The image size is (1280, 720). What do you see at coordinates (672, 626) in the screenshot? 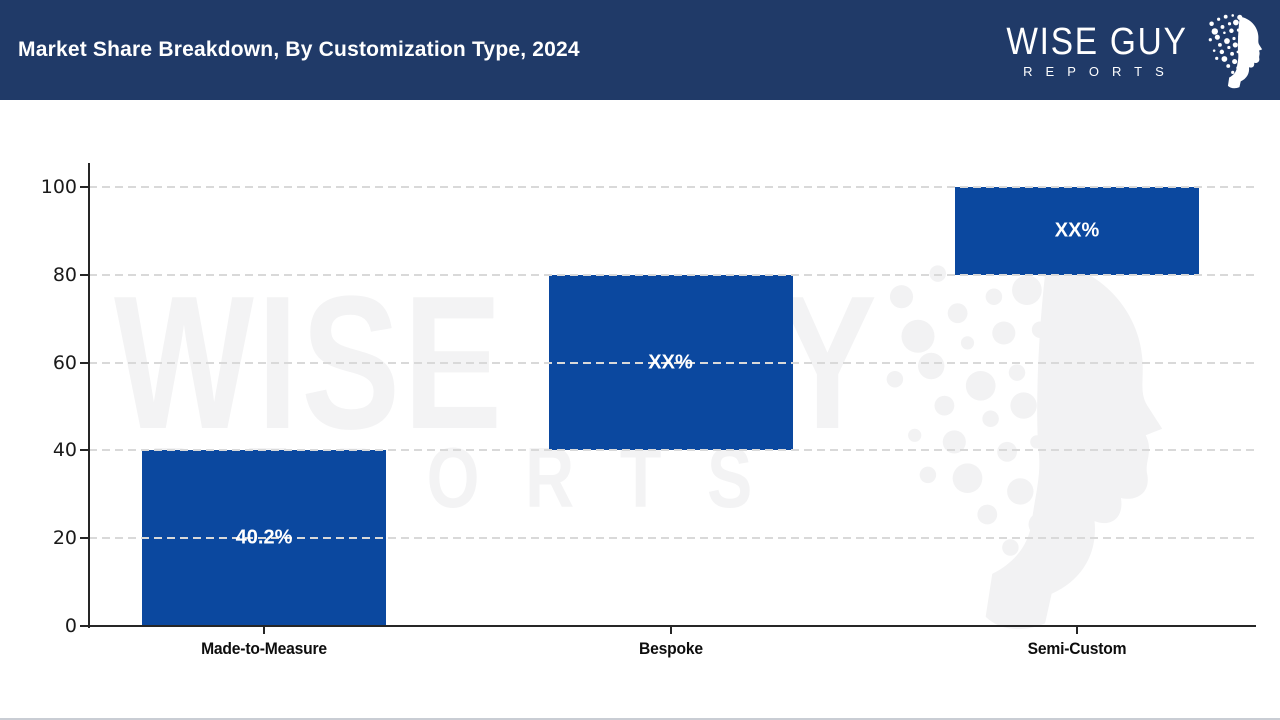
I see `x-axis-spine` at bounding box center [672, 626].